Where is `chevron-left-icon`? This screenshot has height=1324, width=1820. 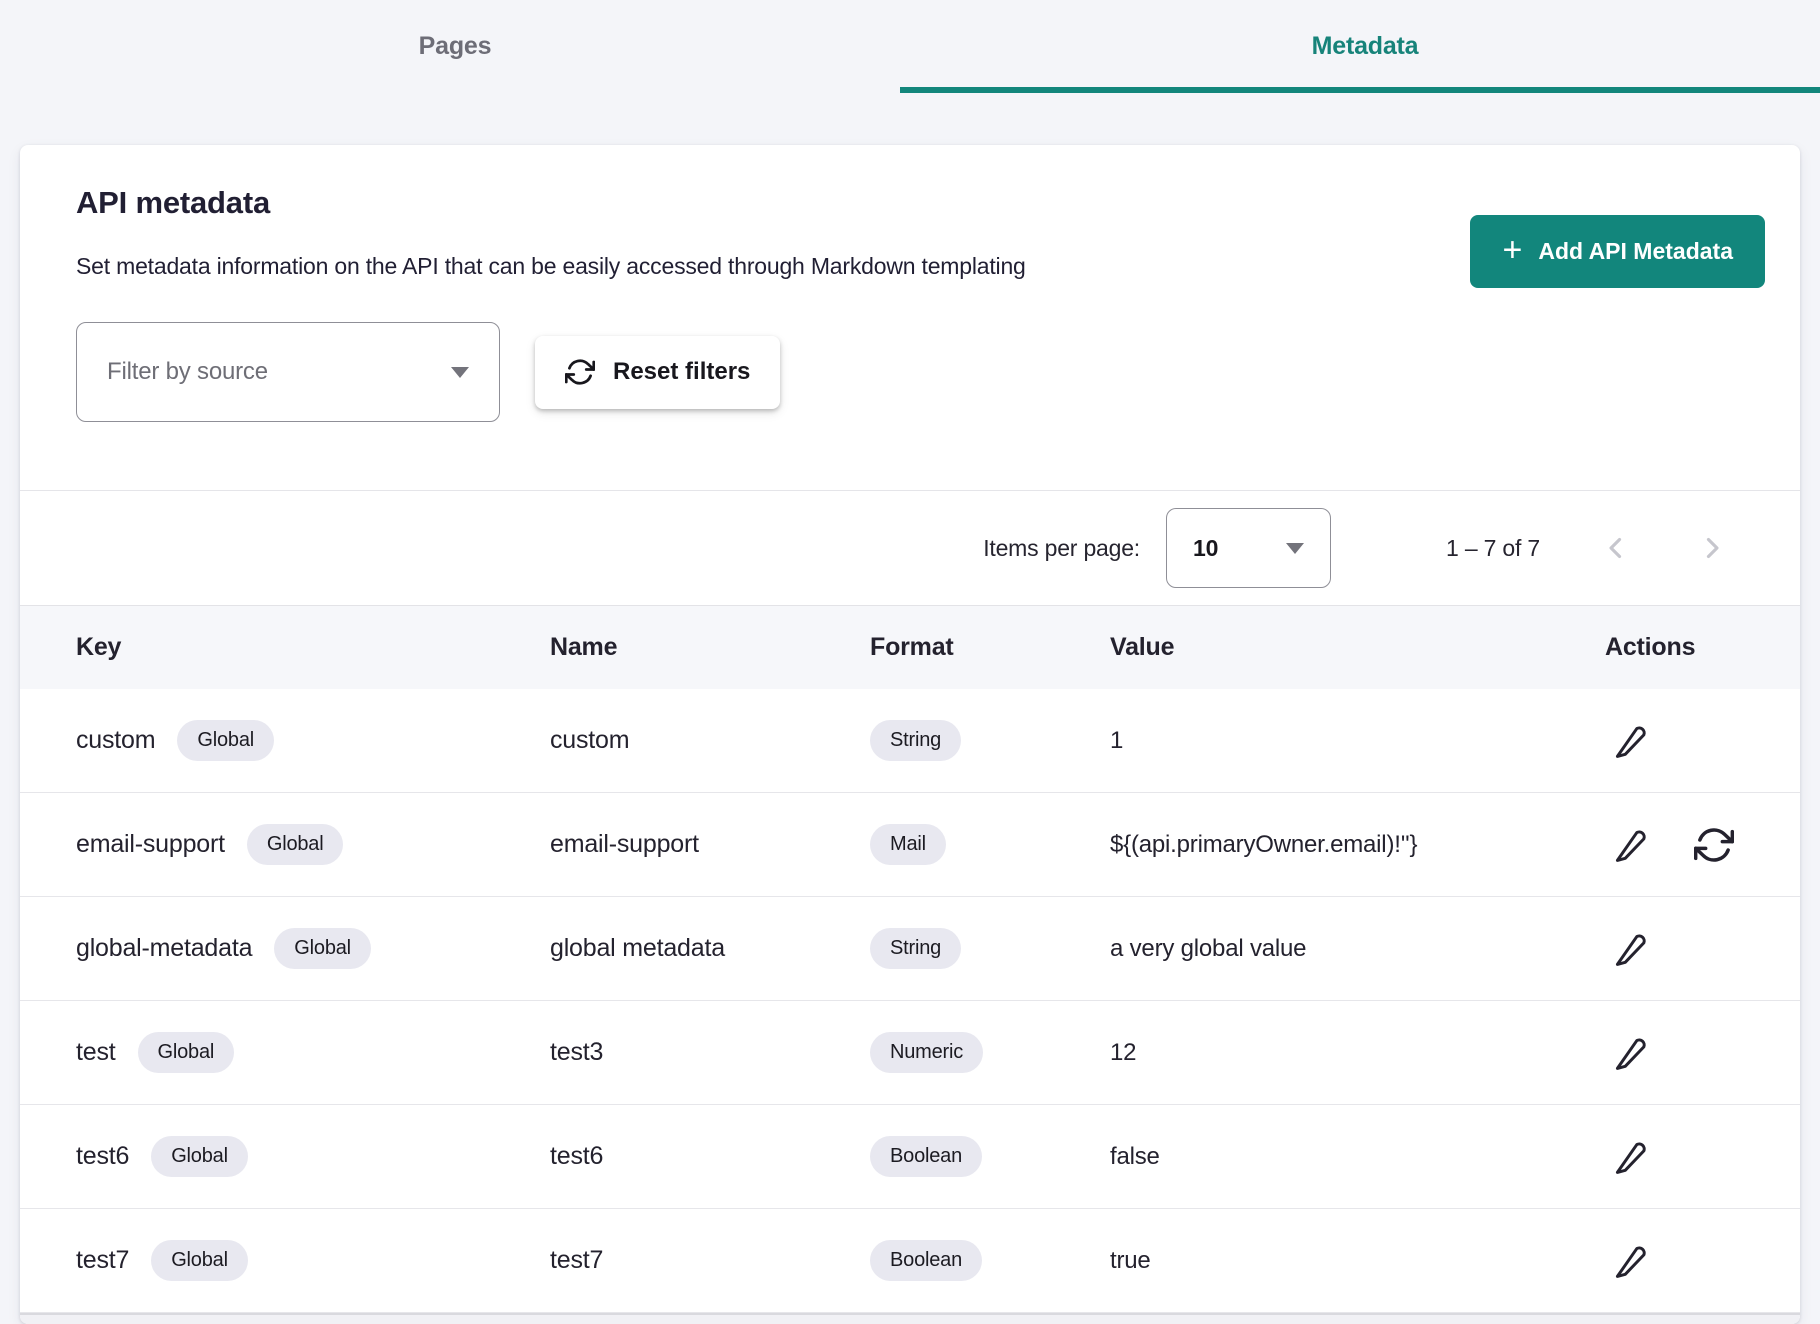
chevron-left-icon is located at coordinates (1615, 548).